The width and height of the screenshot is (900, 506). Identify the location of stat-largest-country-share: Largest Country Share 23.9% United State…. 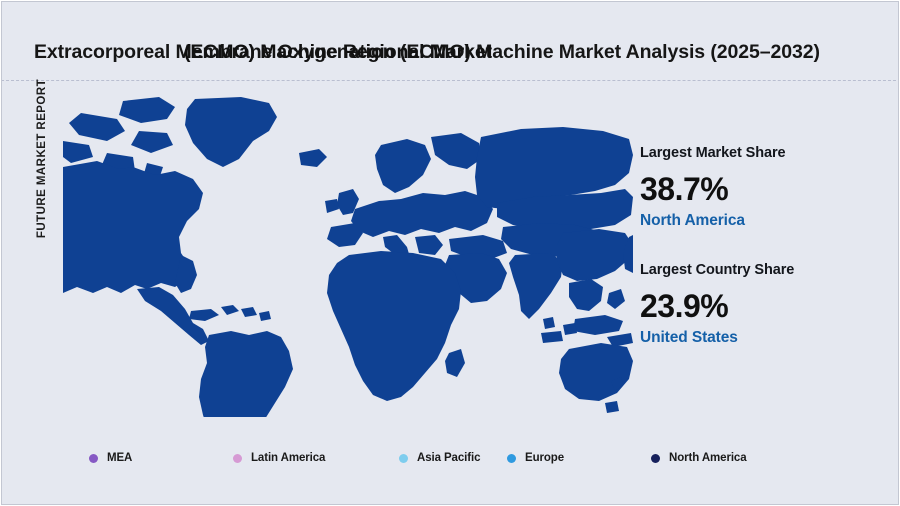
(760, 304).